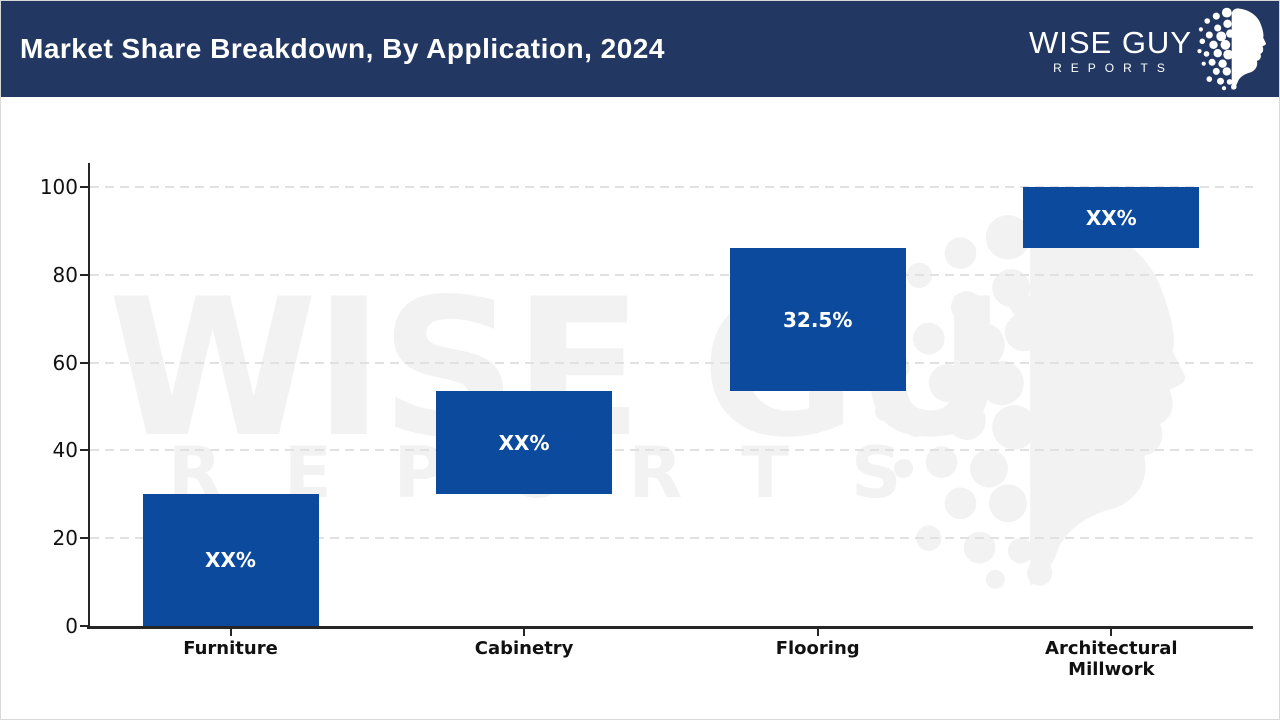 The image size is (1280, 720). I want to click on x-axis-spine, so click(670, 627).